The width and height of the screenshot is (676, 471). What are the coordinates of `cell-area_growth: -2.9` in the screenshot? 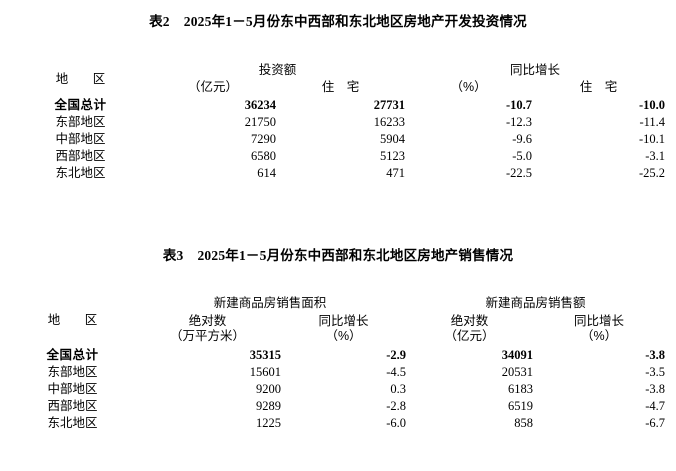 It's located at (396, 354).